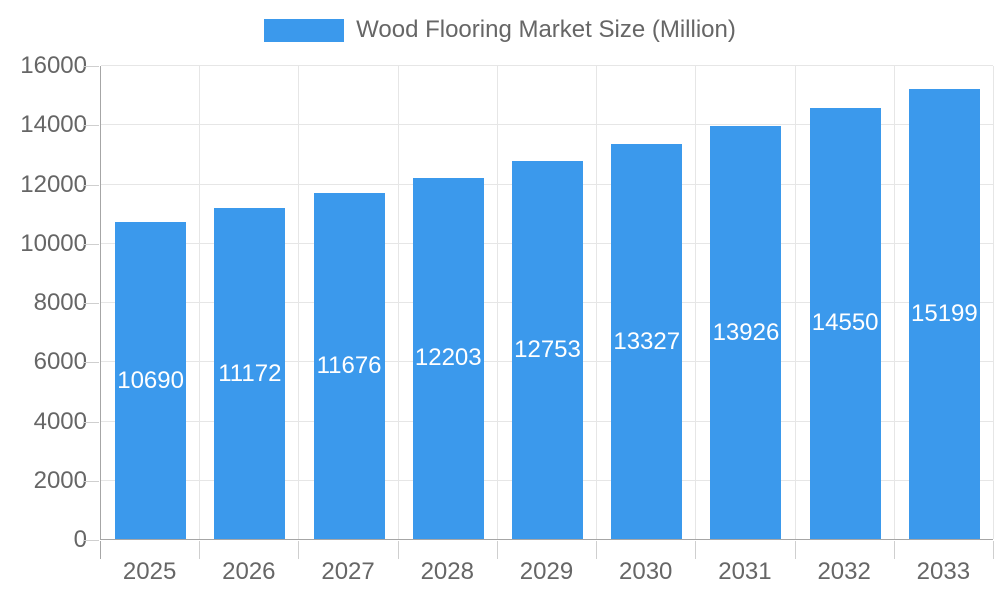 Image resolution: width=1000 pixels, height=600 pixels. I want to click on bar: 14550, so click(845, 323).